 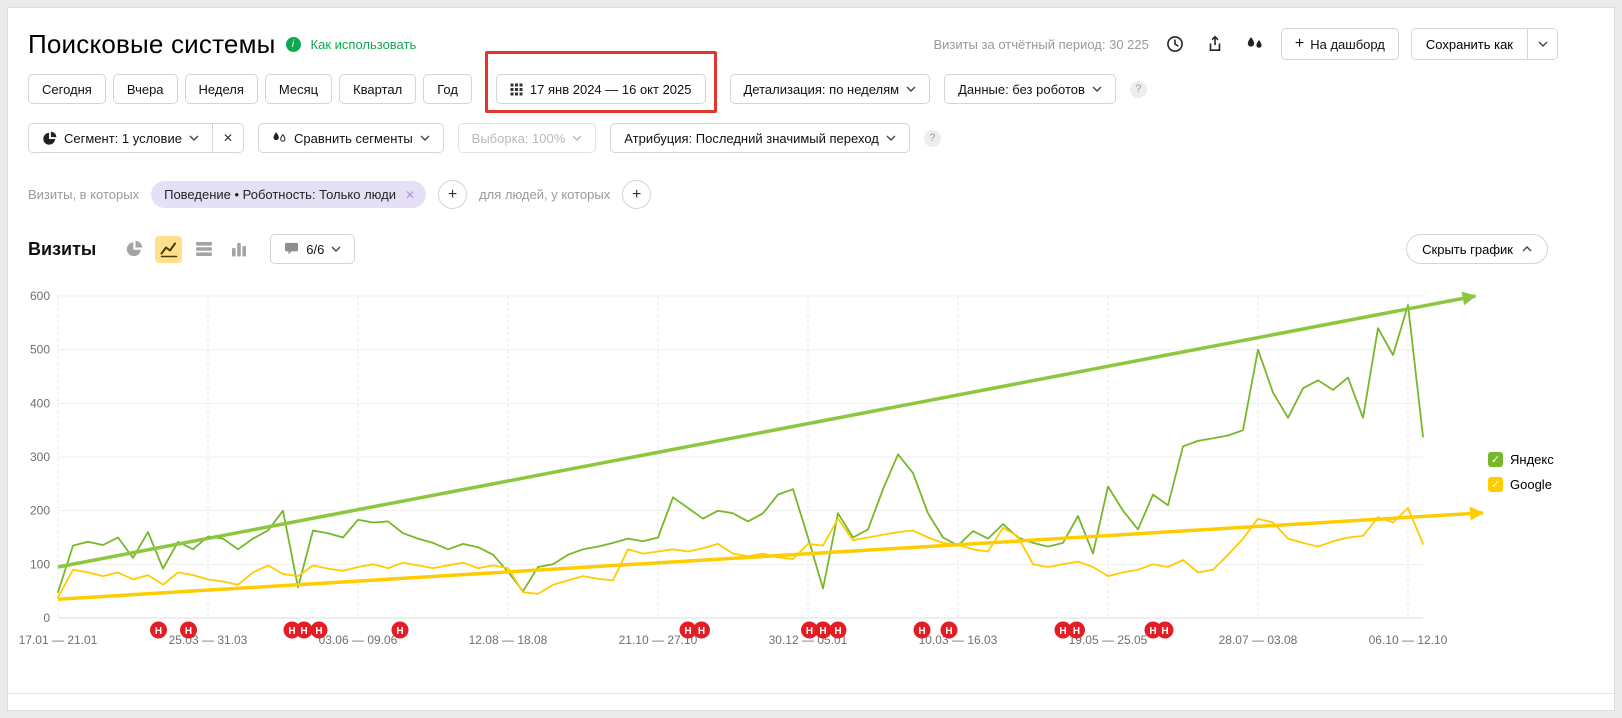 What do you see at coordinates (353, 138) in the screenshot?
I see `compare-segments-label: Сравнить сегменты` at bounding box center [353, 138].